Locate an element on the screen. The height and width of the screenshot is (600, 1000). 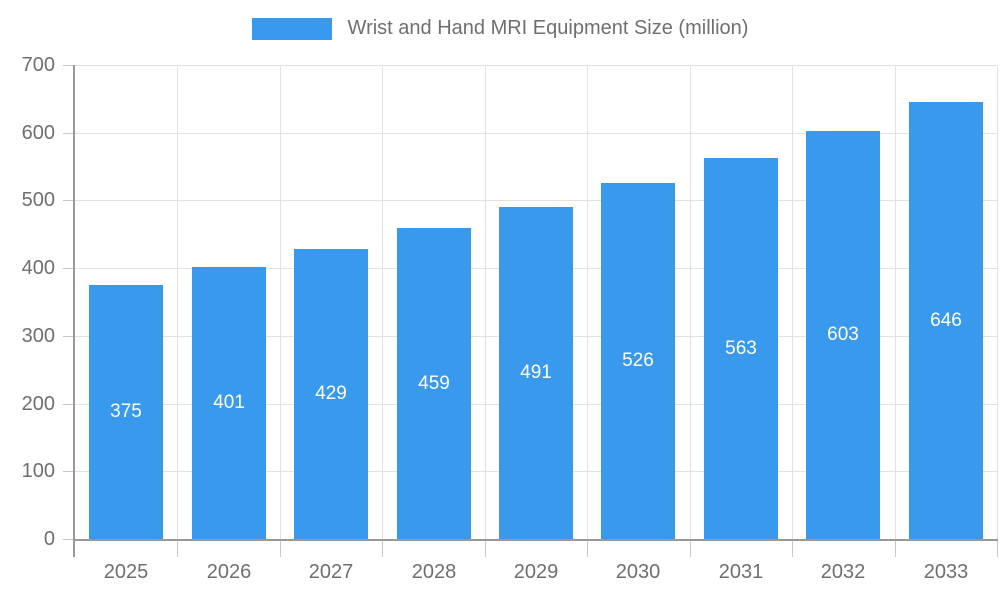
x-tick-label: 2027 is located at coordinates (331, 572).